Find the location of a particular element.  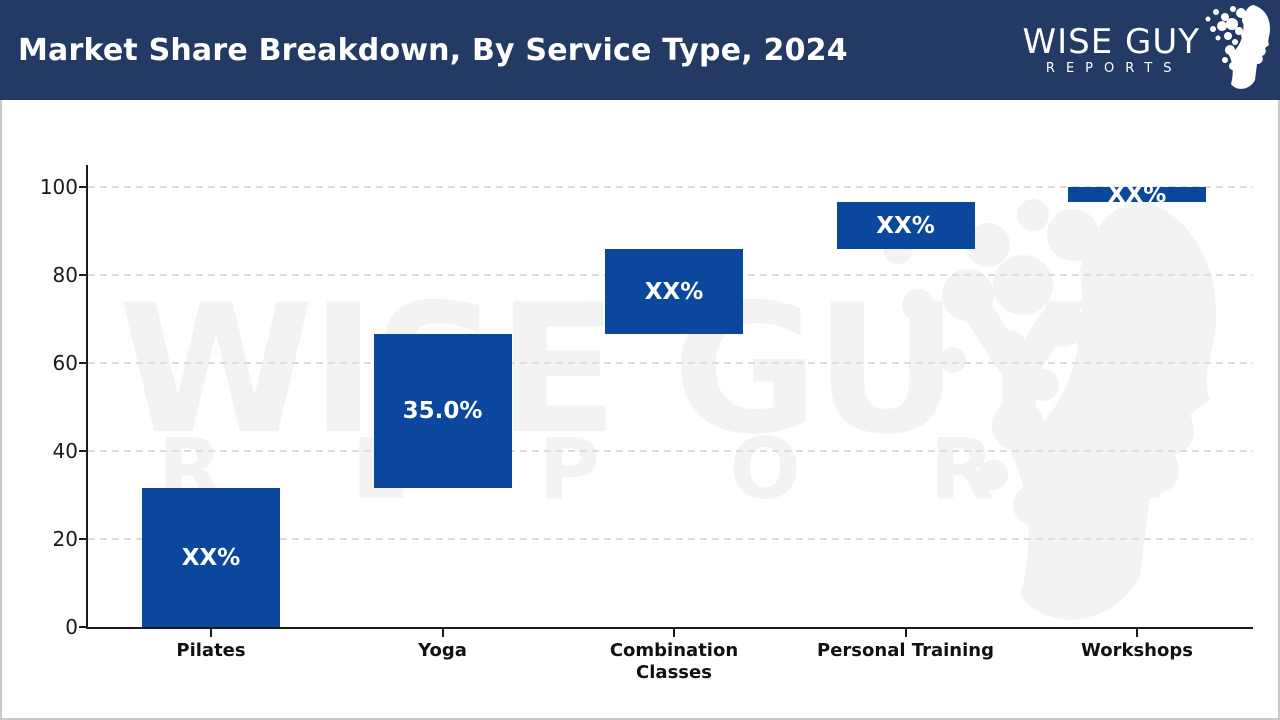

brand-logo: WISE GUY REPORTS is located at coordinates (1146, 50).